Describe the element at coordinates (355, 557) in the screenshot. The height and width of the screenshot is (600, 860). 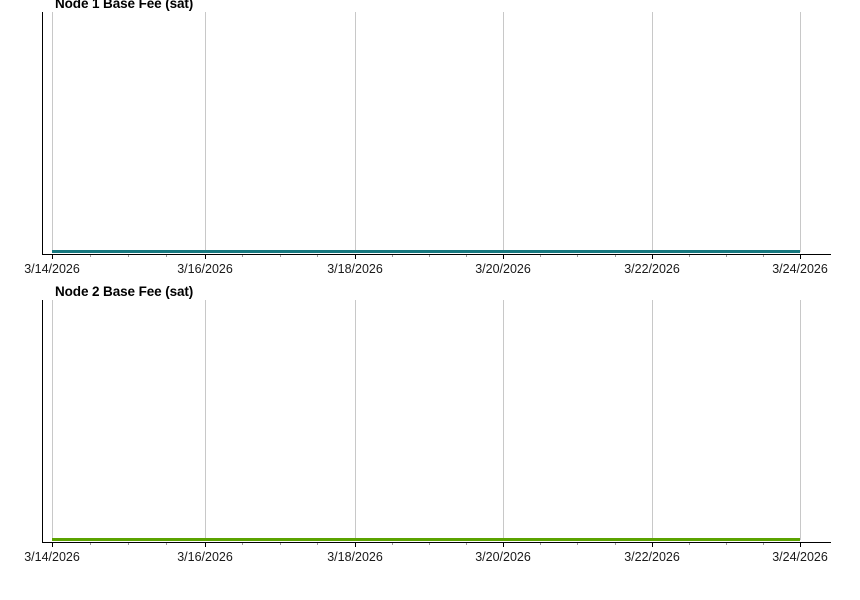
I see `x-axis-label-node-2-2: 3/18/2026` at that location.